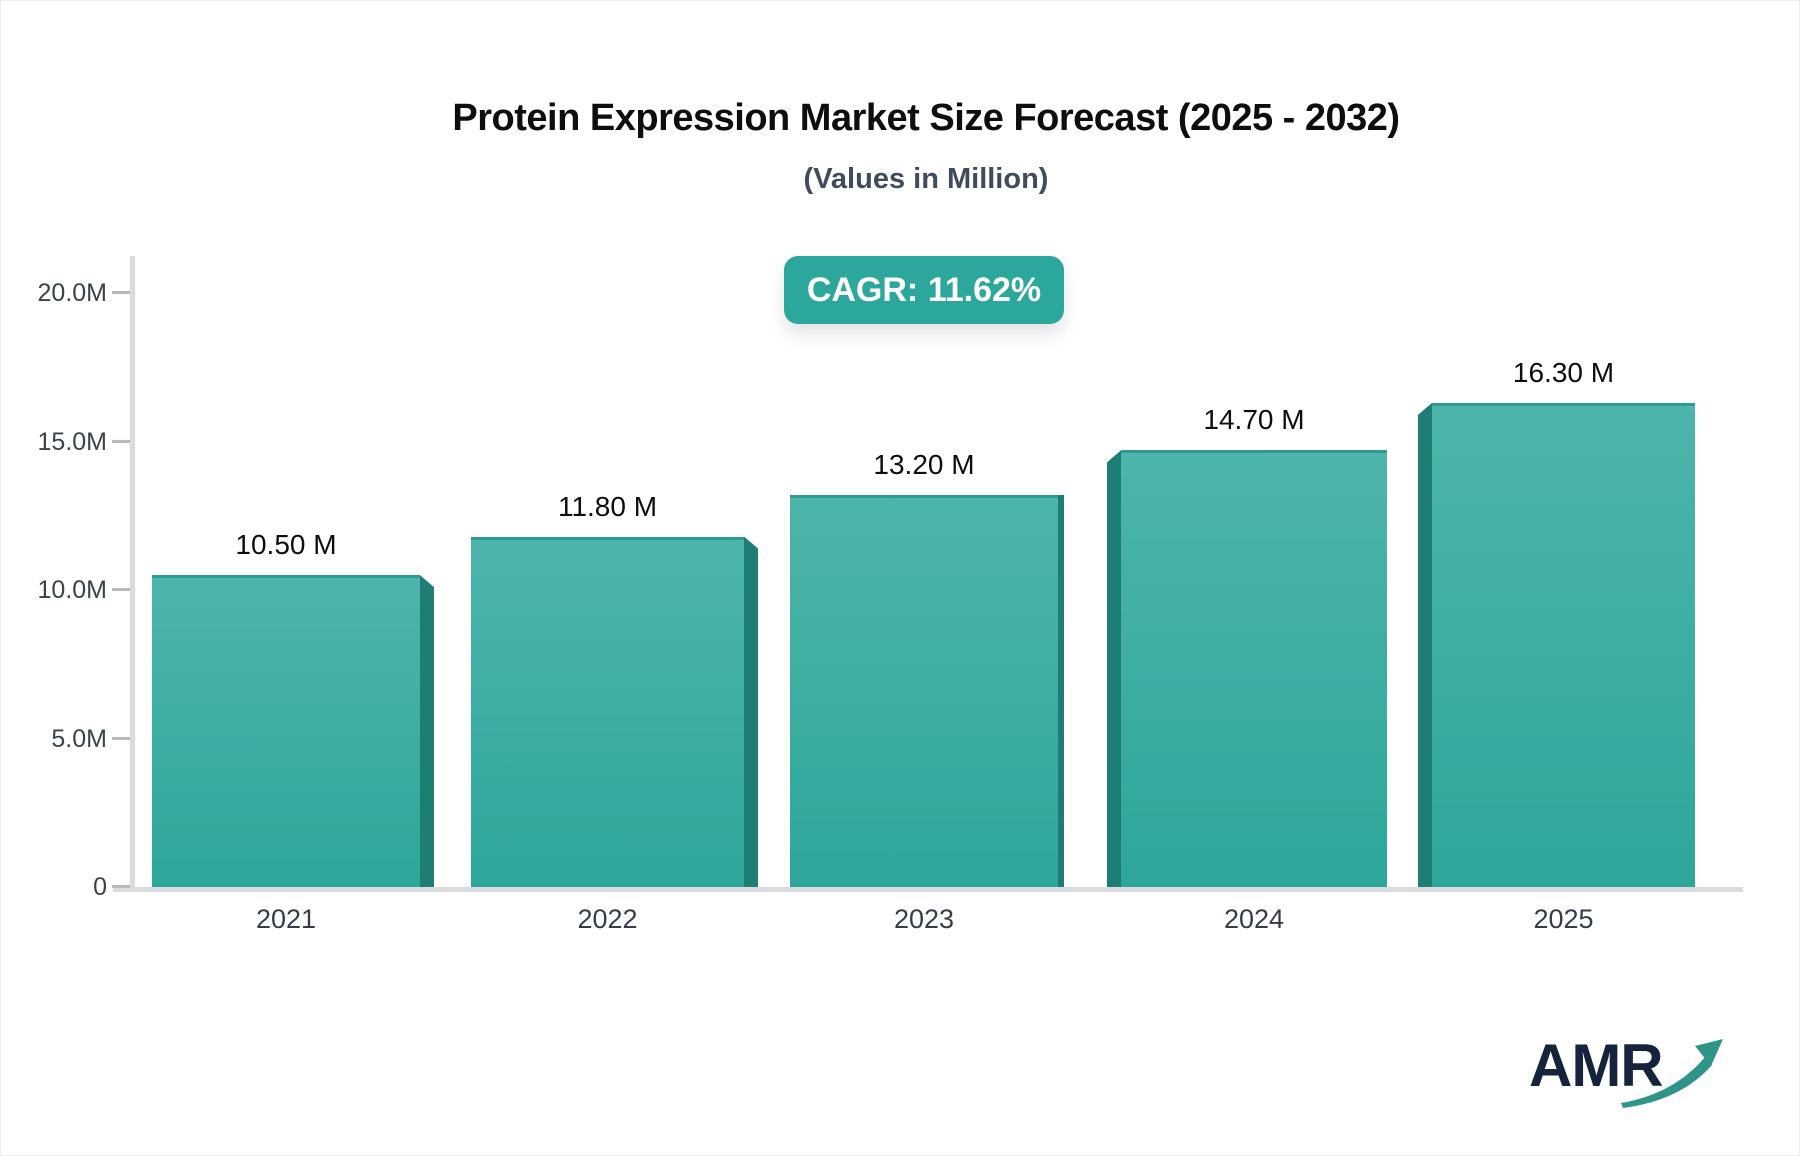 The height and width of the screenshot is (1156, 1800). Describe the element at coordinates (607, 506) in the screenshot. I see `bar-value-label: 11.80 M` at that location.